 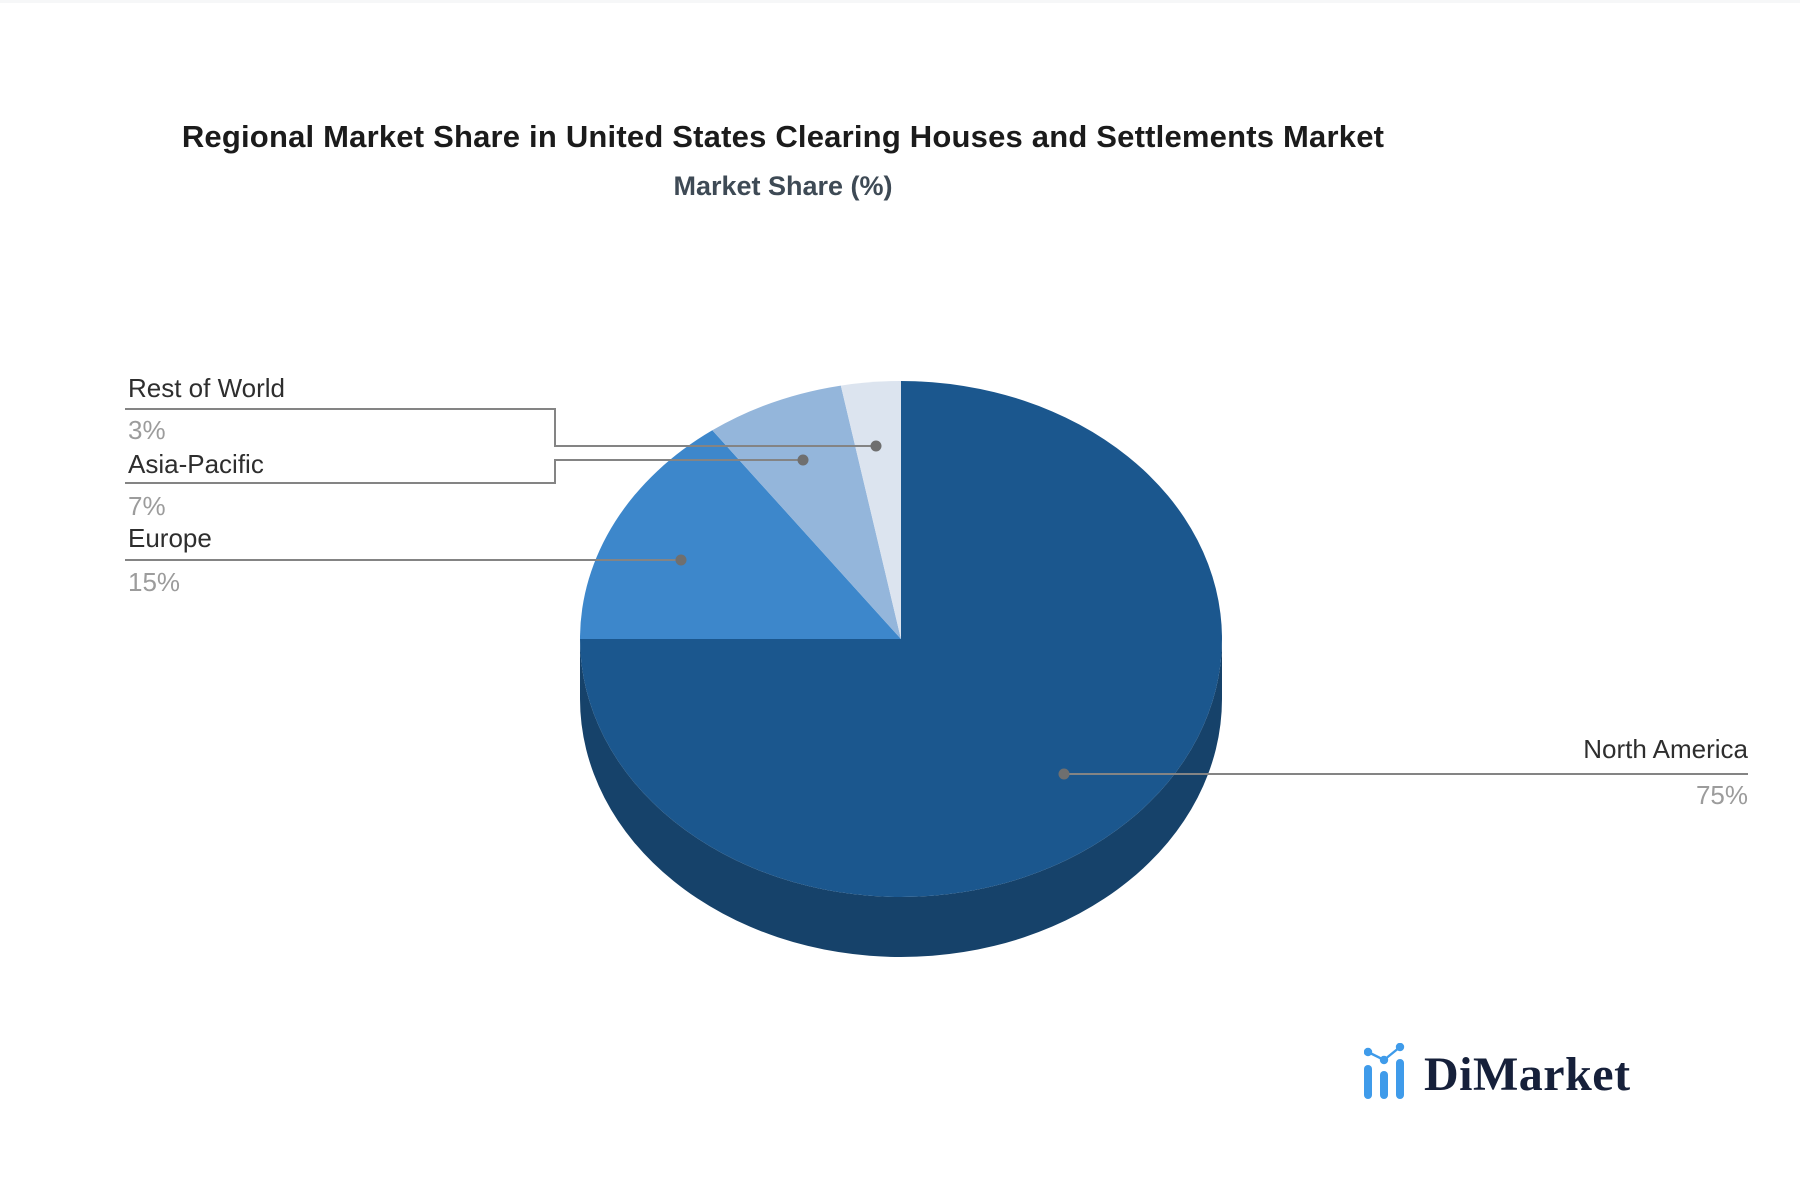 What do you see at coordinates (1721, 795) in the screenshot?
I see `slice-value-north-america: 75%` at bounding box center [1721, 795].